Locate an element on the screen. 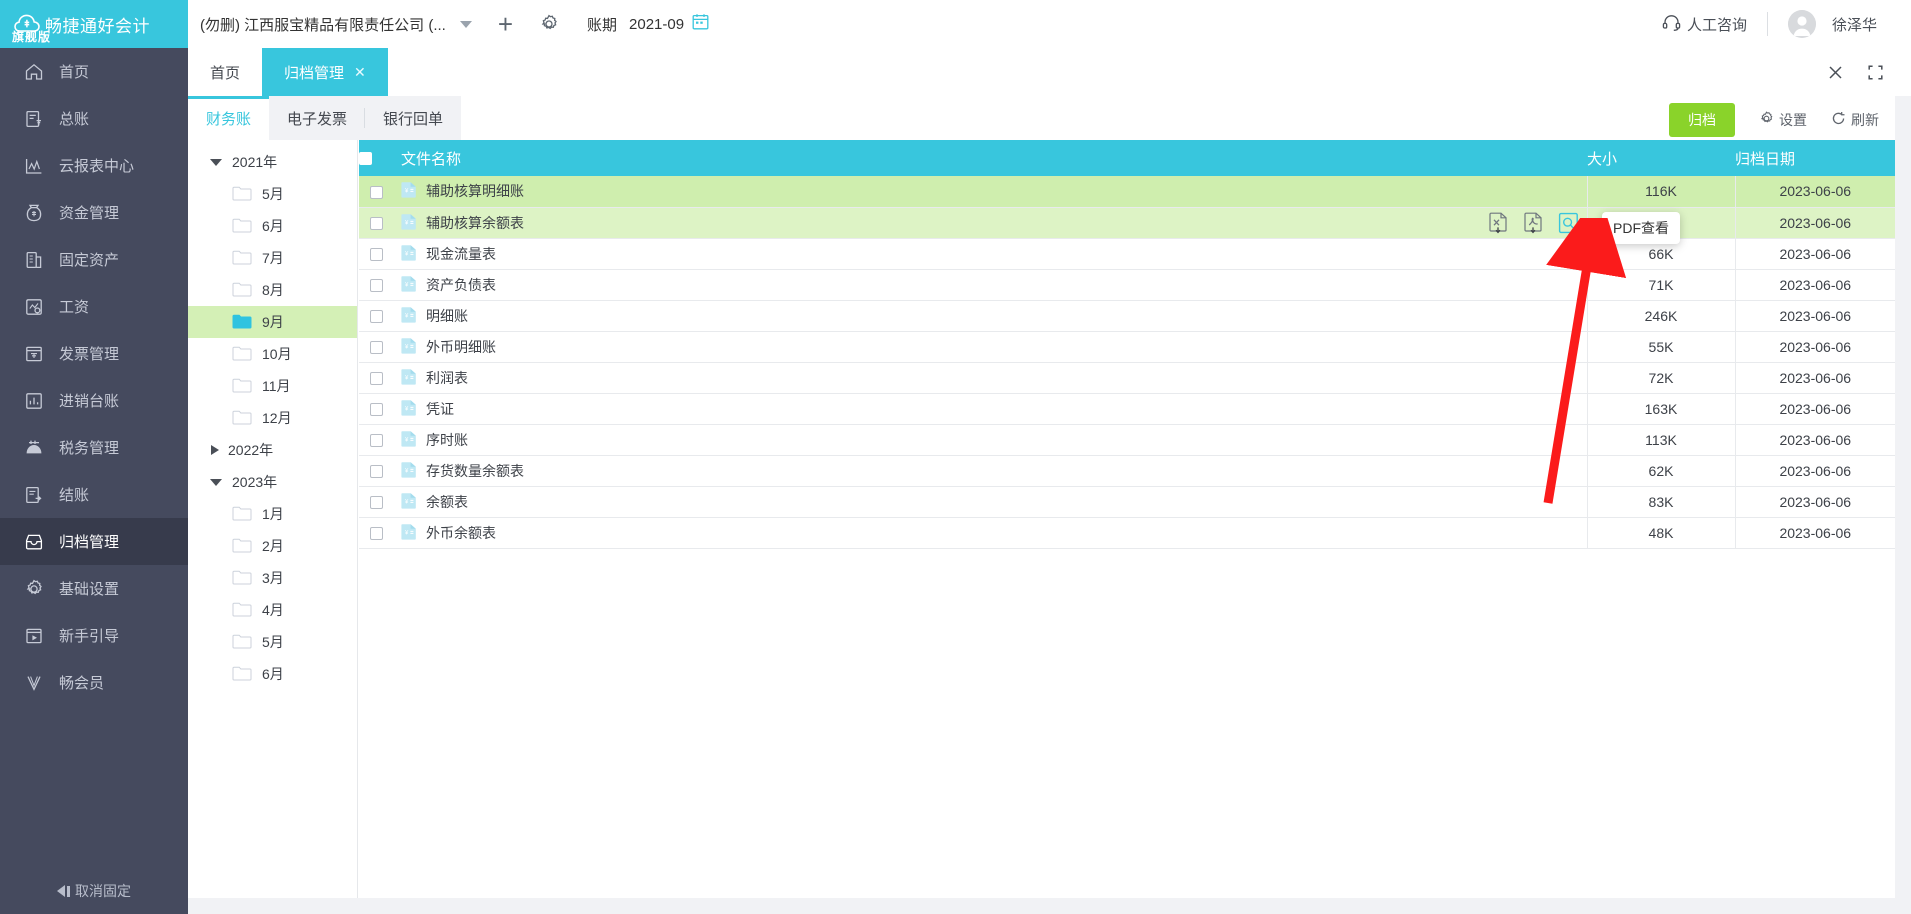 This screenshot has width=1911, height=914. subtab-e-invoice: 电子发票 is located at coordinates (317, 118).